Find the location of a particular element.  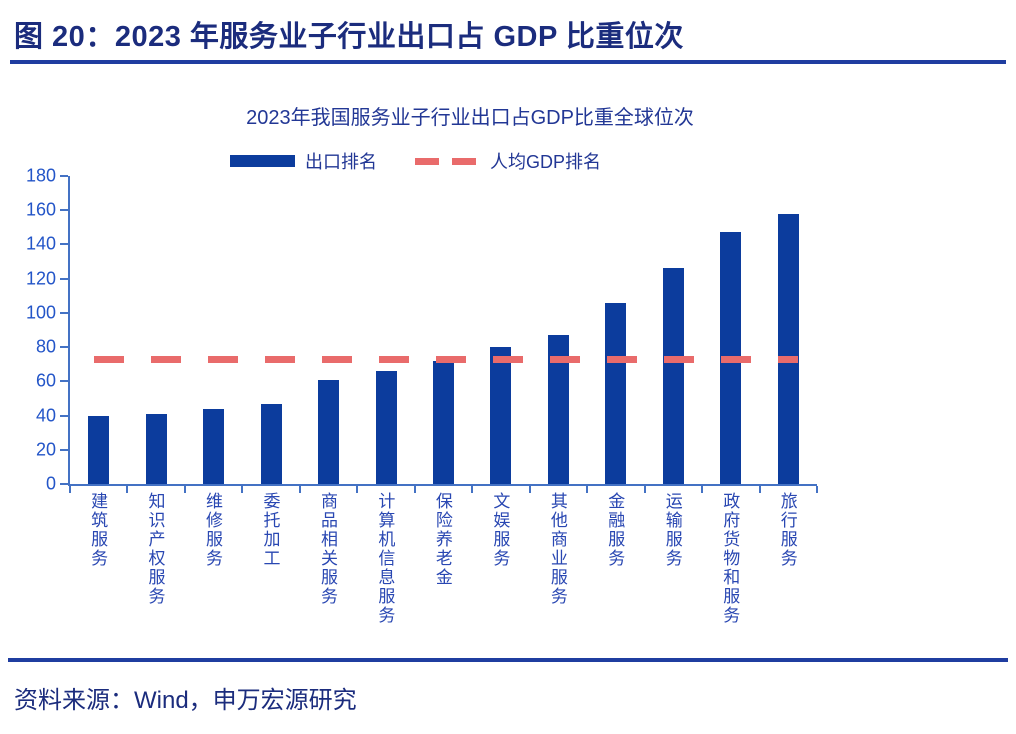

x-label-cell: 运输服务 is located at coordinates (671, 558).